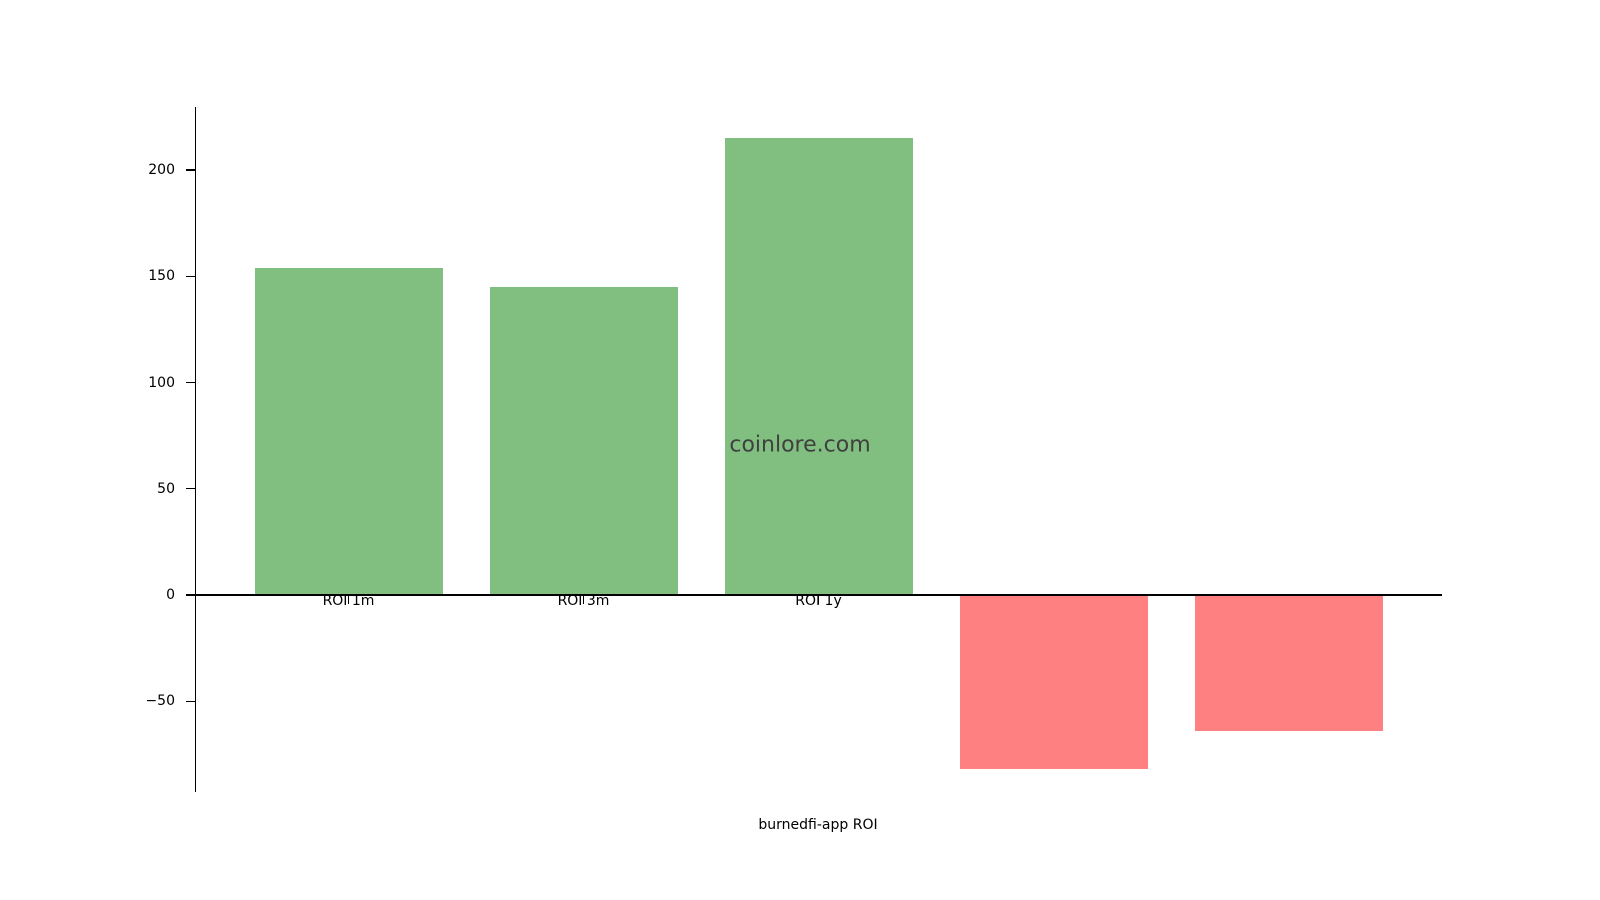  I want to click on x-tick-label-0: ROI 1m, so click(348, 601).